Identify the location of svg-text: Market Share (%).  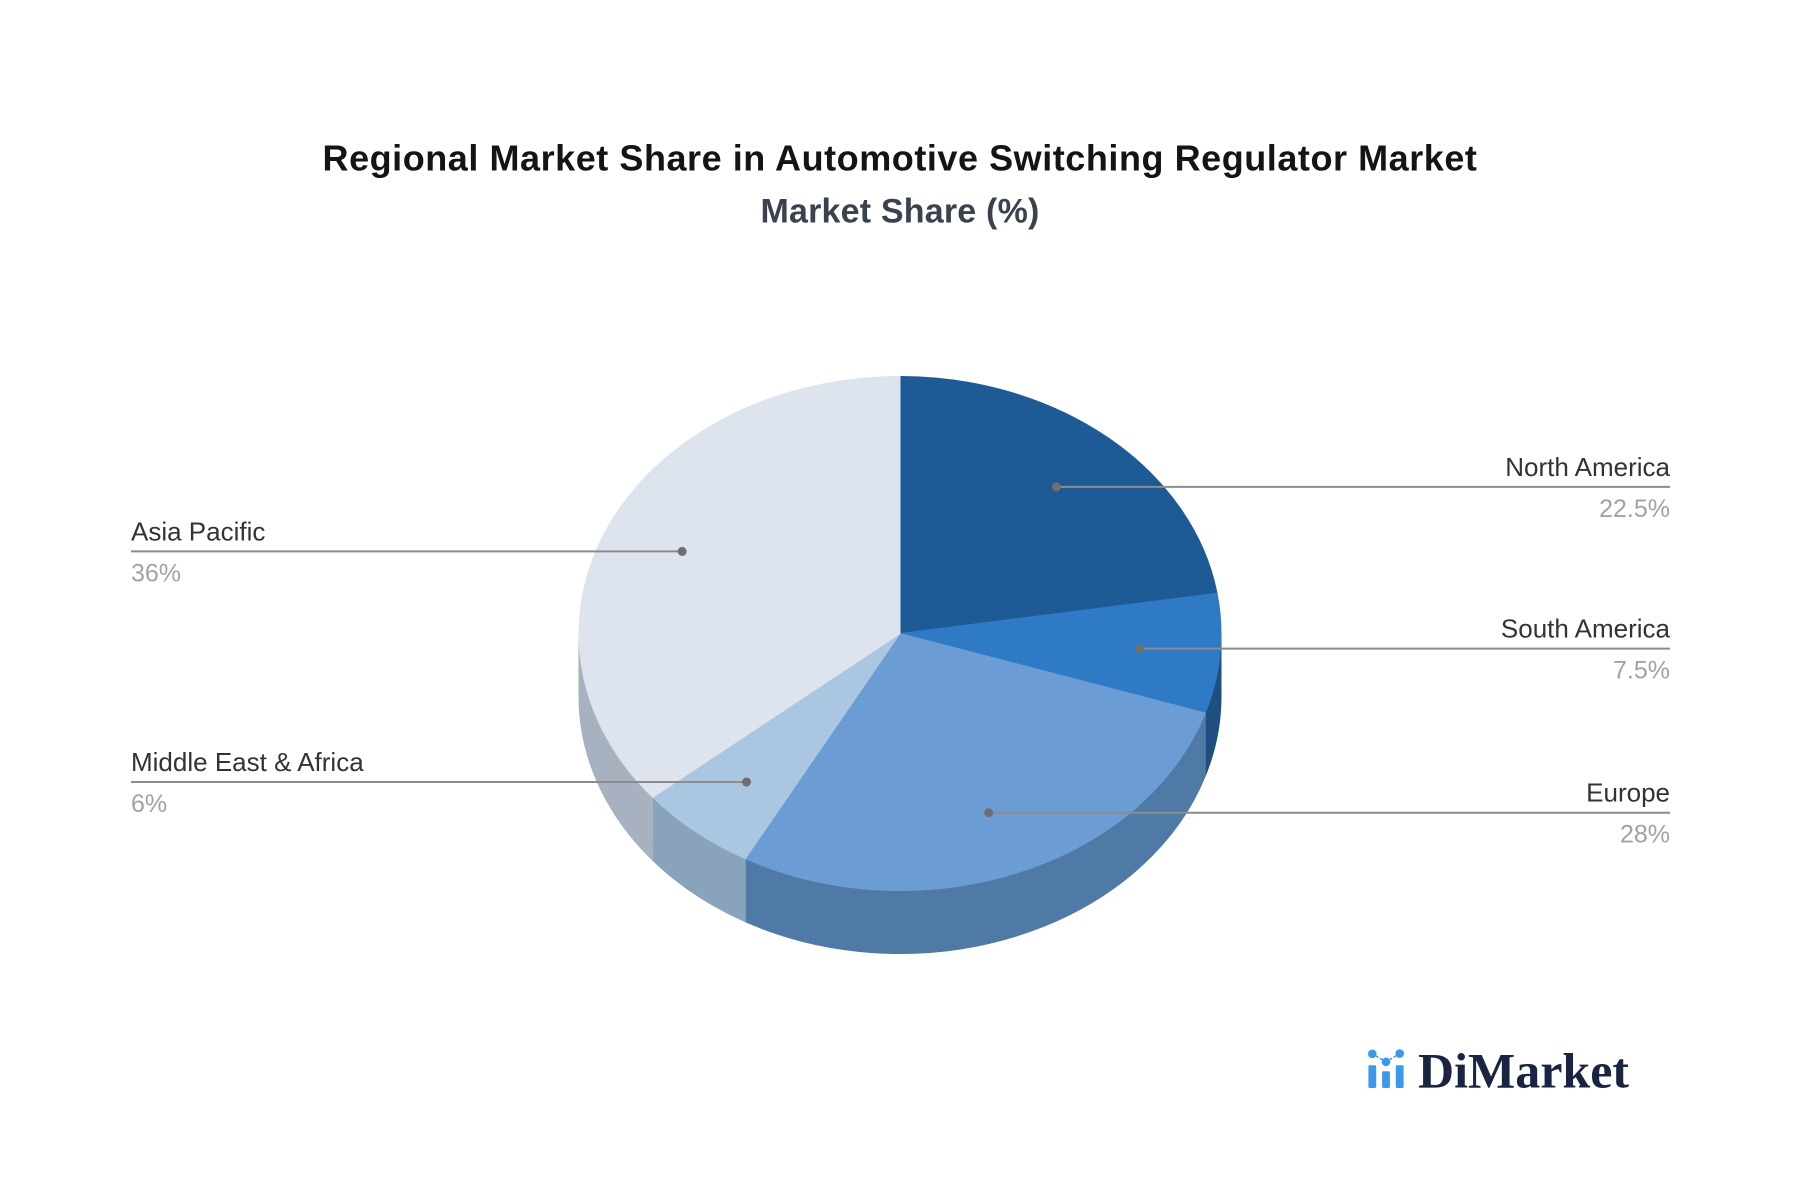
(899, 212).